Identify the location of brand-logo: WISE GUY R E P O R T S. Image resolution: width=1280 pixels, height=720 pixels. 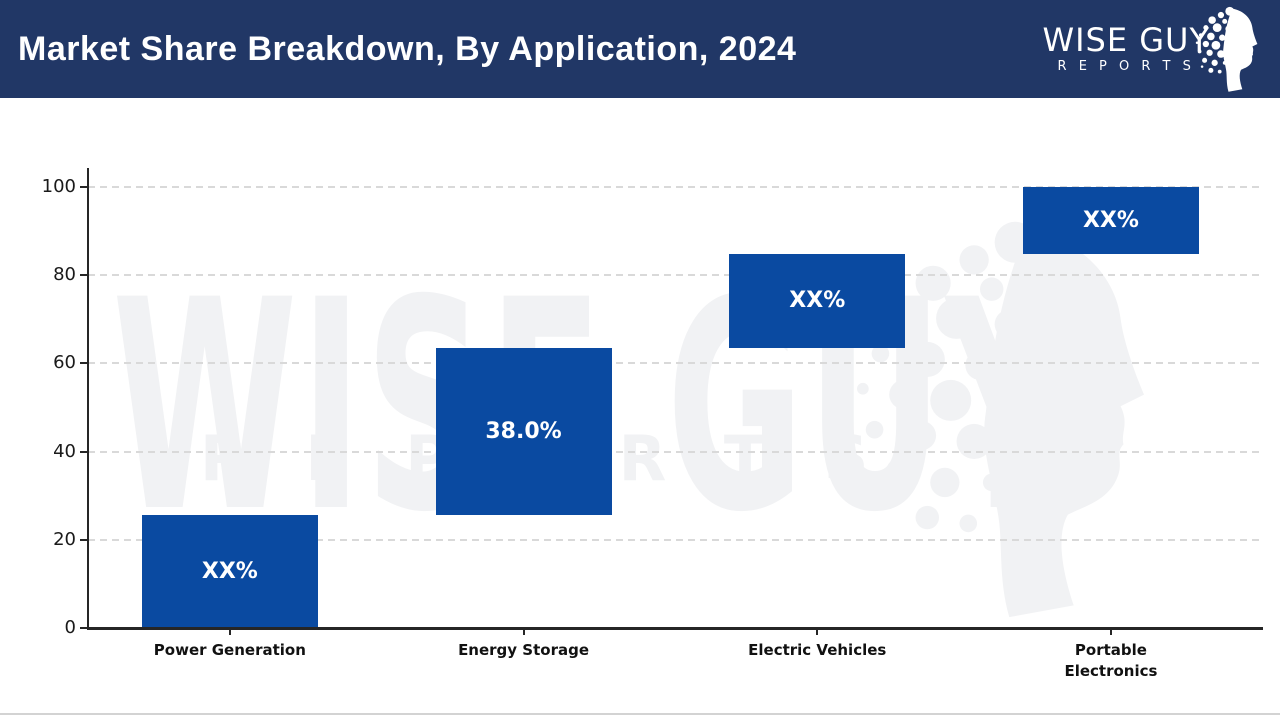
(1156, 49).